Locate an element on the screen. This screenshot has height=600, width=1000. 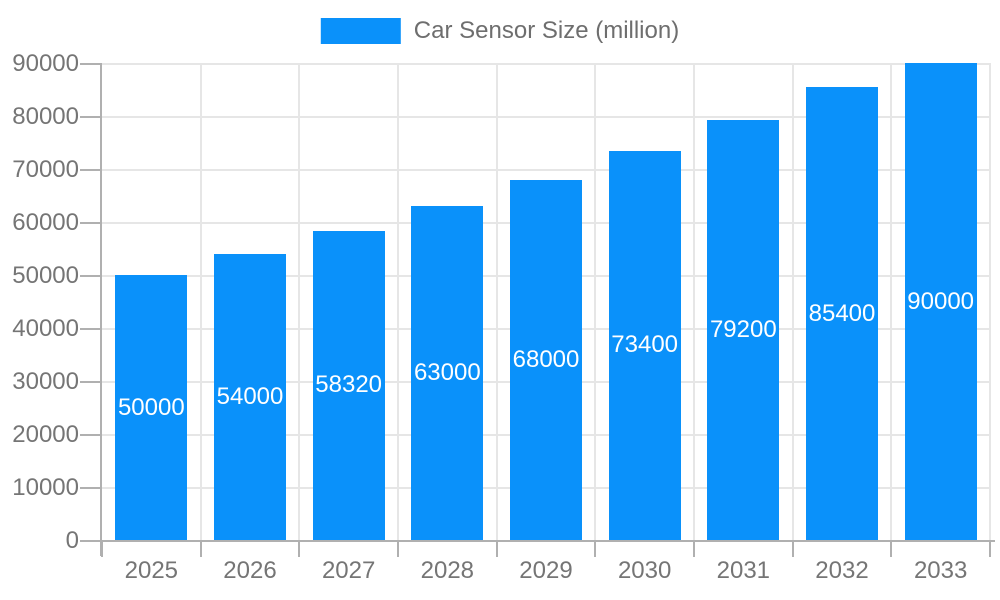
y-axis-label: 60000 is located at coordinates (45, 222).